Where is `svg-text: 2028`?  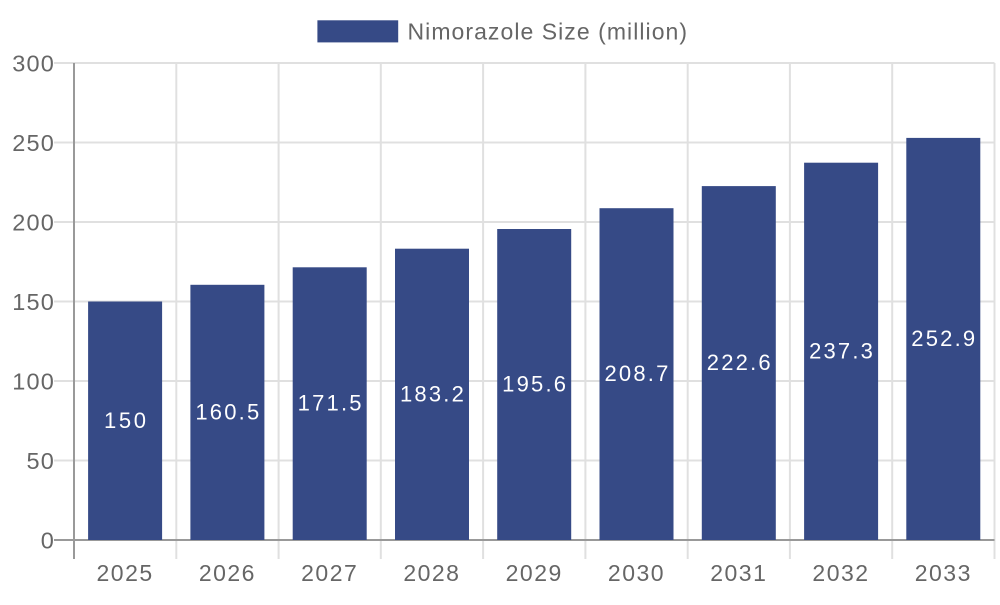
svg-text: 2028 is located at coordinates (431, 573).